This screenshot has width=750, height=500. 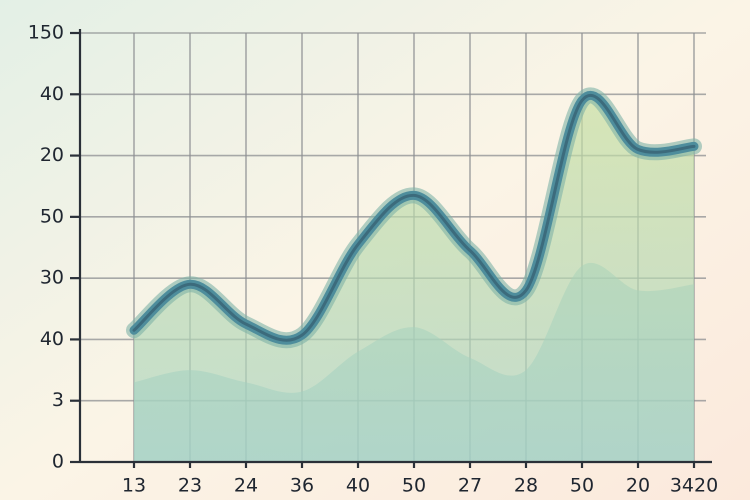 What do you see at coordinates (694, 486) in the screenshot?
I see `x-tick-label: 3420` at bounding box center [694, 486].